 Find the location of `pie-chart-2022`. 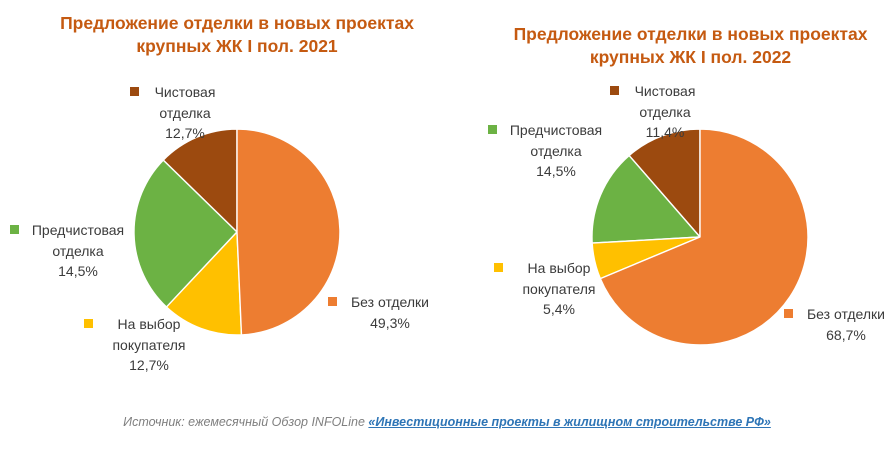

pie-chart-2022 is located at coordinates (700, 237).